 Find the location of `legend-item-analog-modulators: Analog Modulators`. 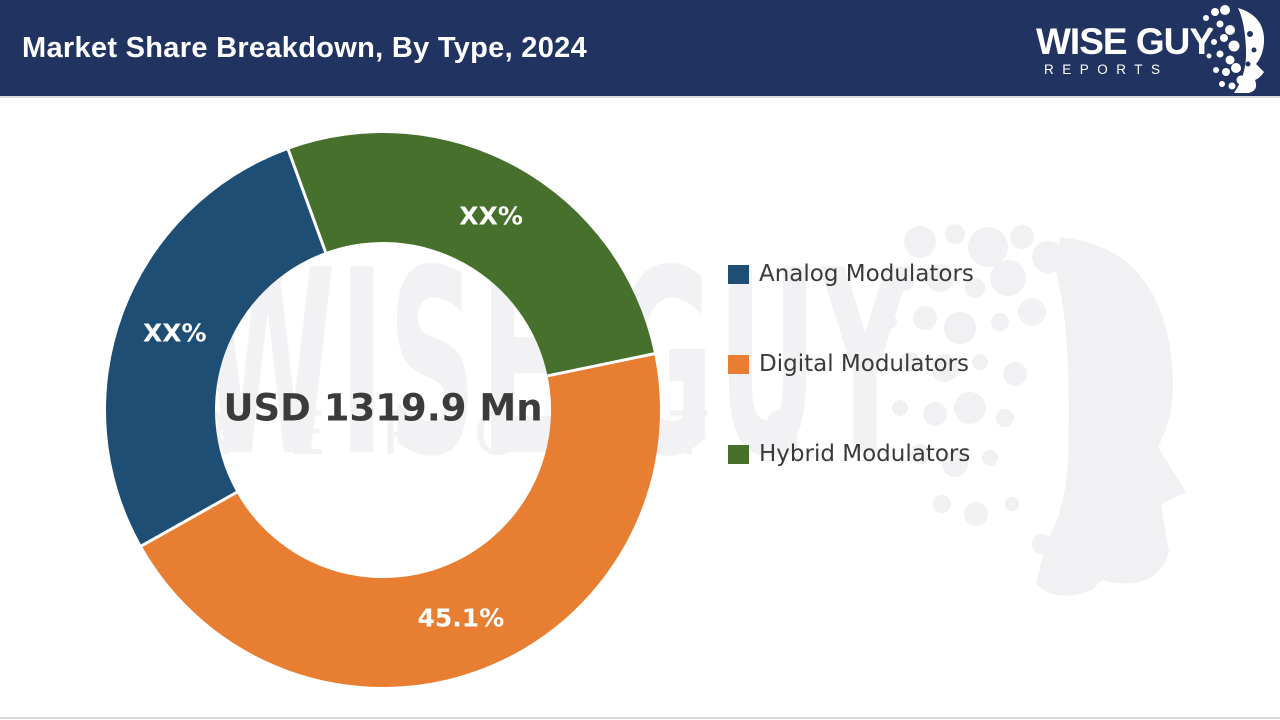

legend-item-analog-modulators: Analog Modulators is located at coordinates (851, 274).